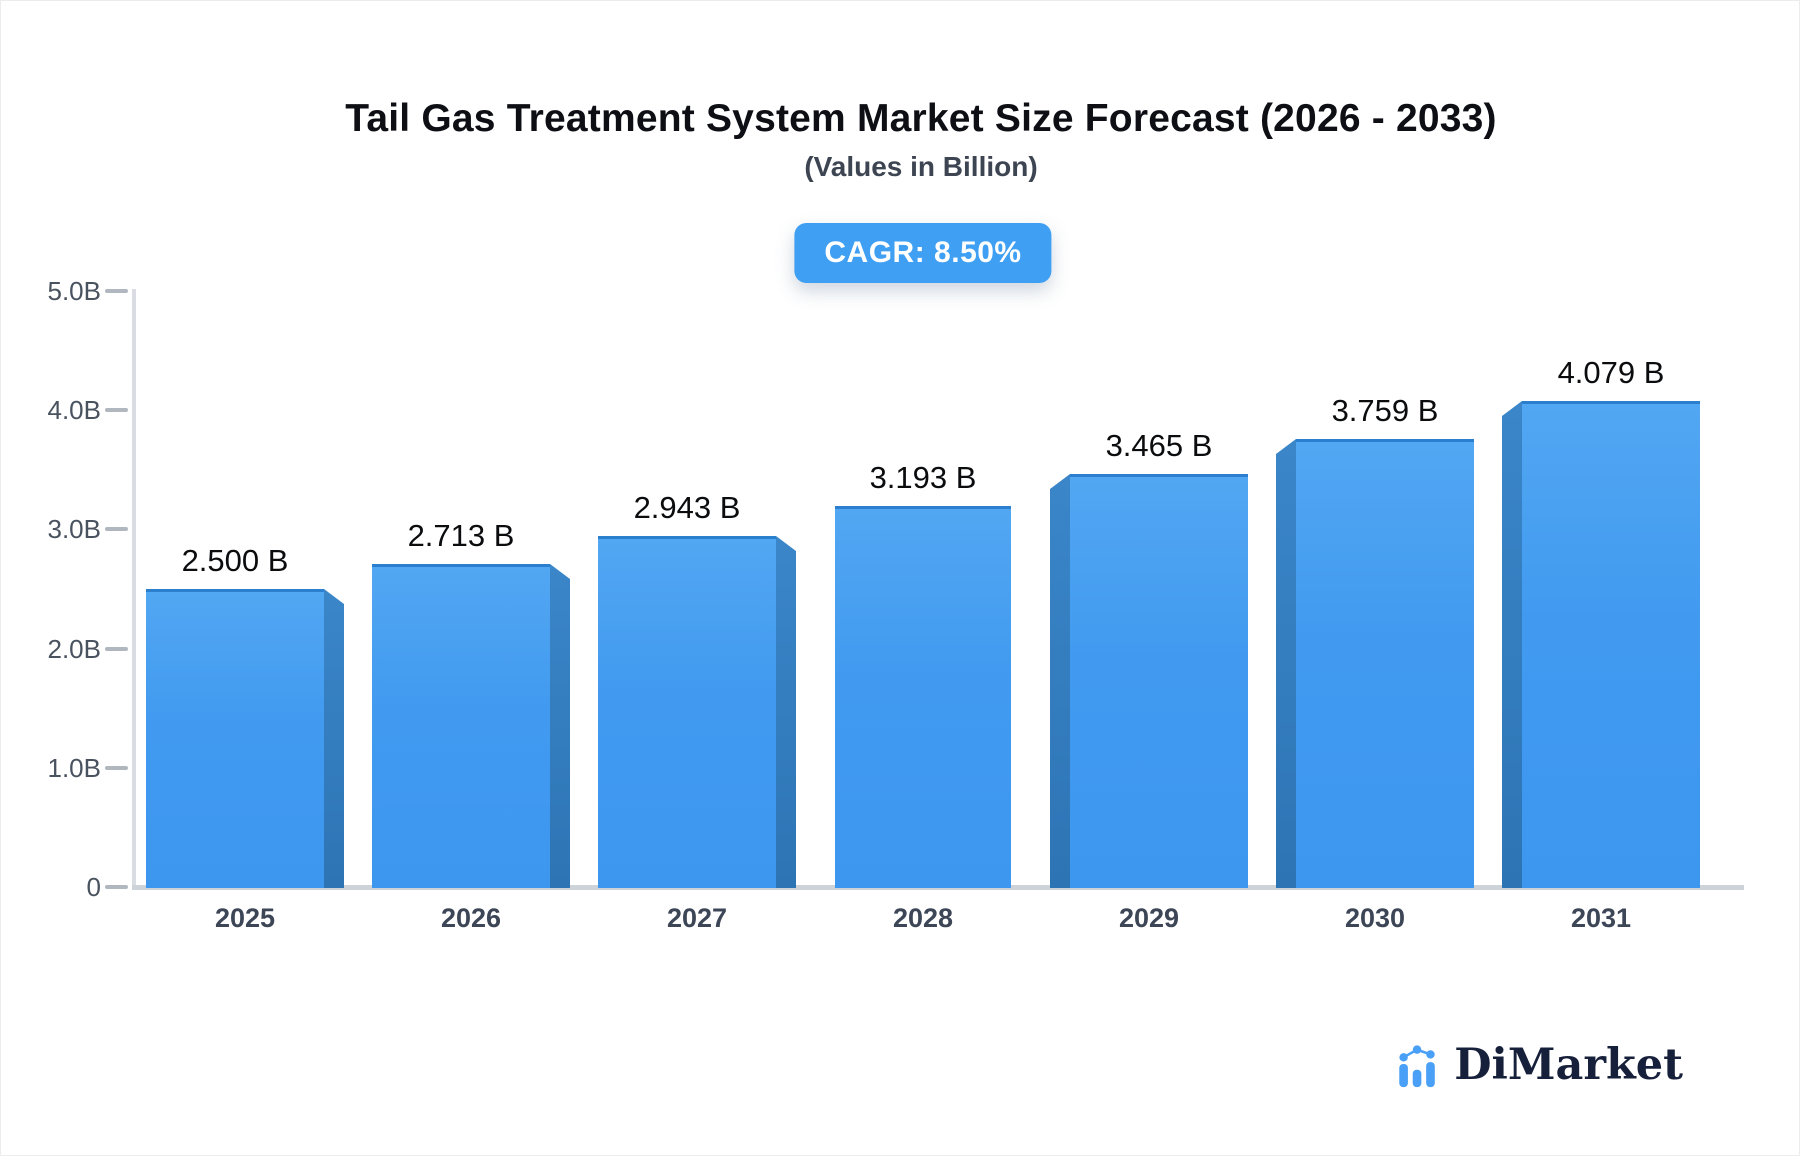 This screenshot has width=1800, height=1156. What do you see at coordinates (923, 253) in the screenshot?
I see `cagr-badge: CAGR: 8.50%` at bounding box center [923, 253].